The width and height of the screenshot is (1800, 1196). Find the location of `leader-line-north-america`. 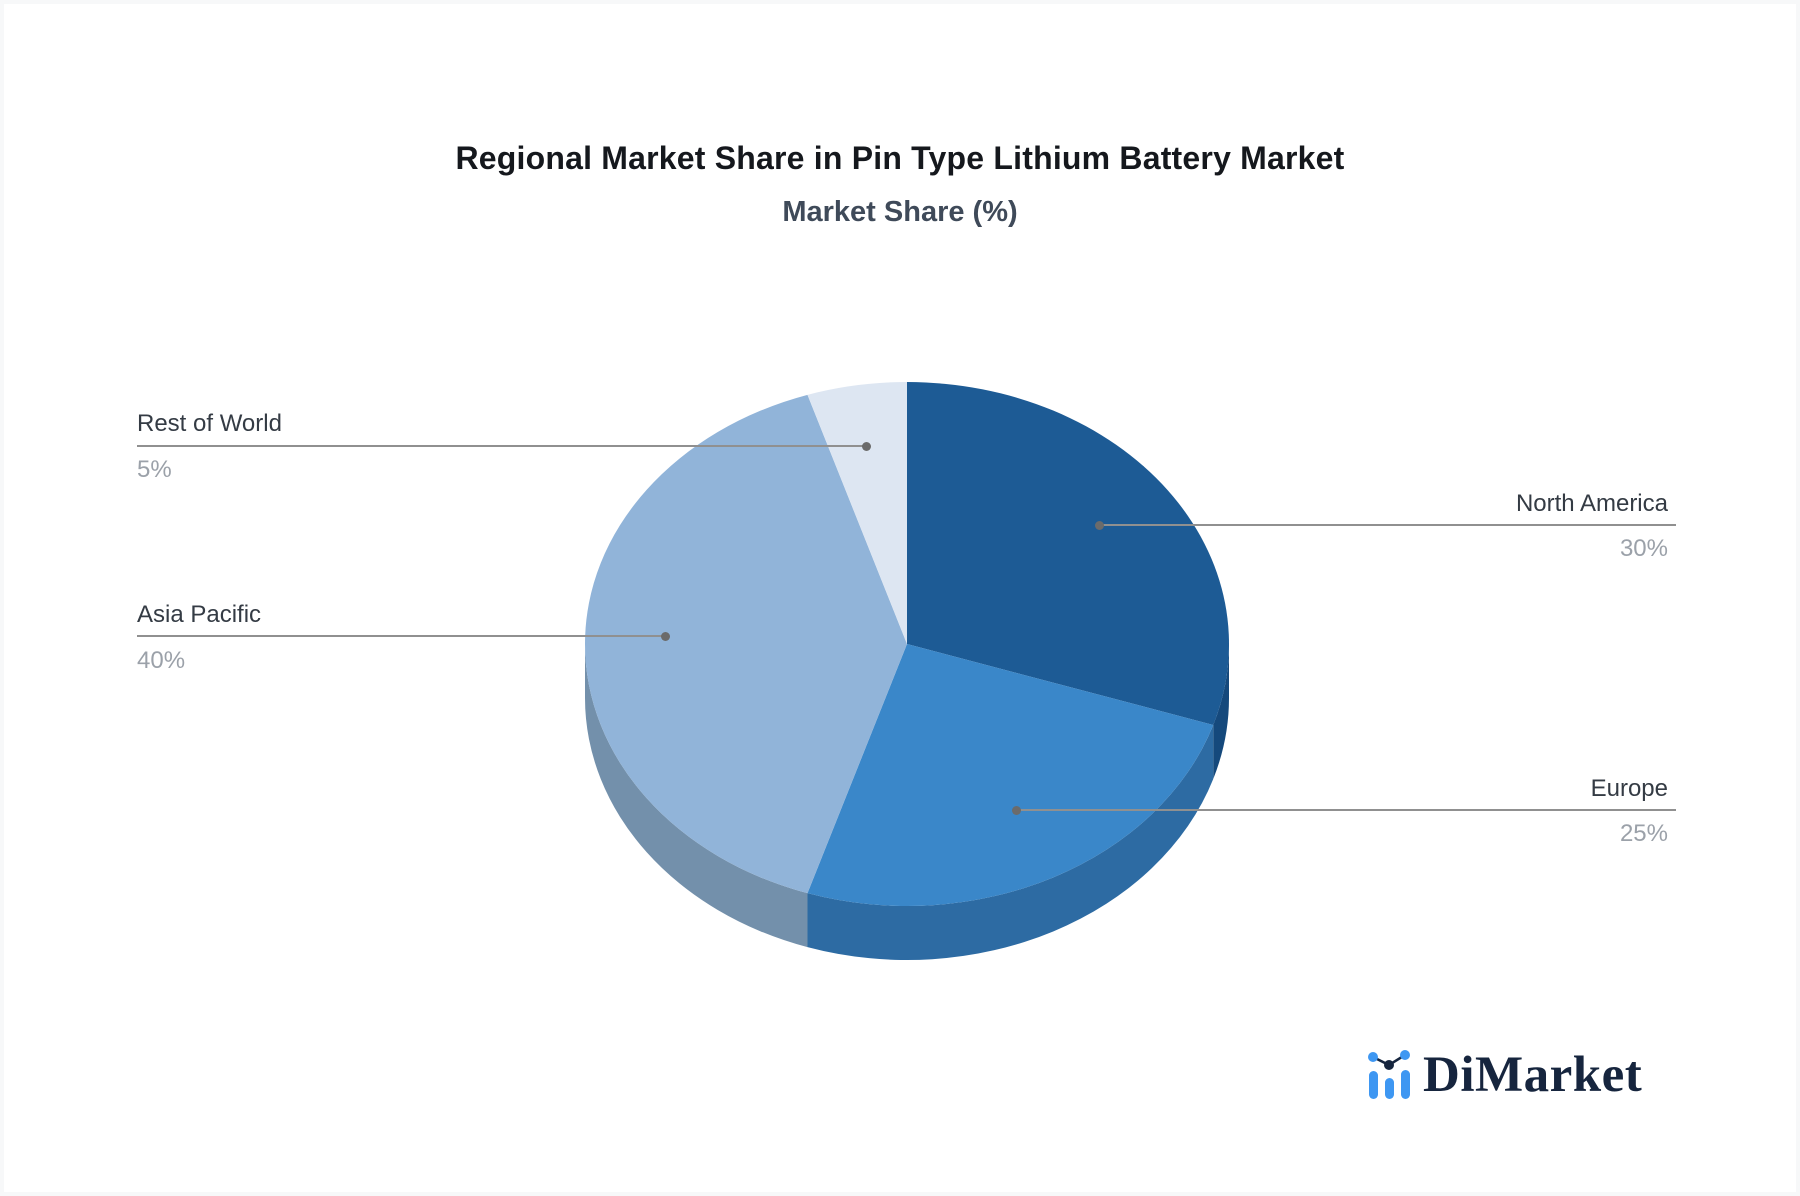

leader-line-north-america is located at coordinates (1387, 525).